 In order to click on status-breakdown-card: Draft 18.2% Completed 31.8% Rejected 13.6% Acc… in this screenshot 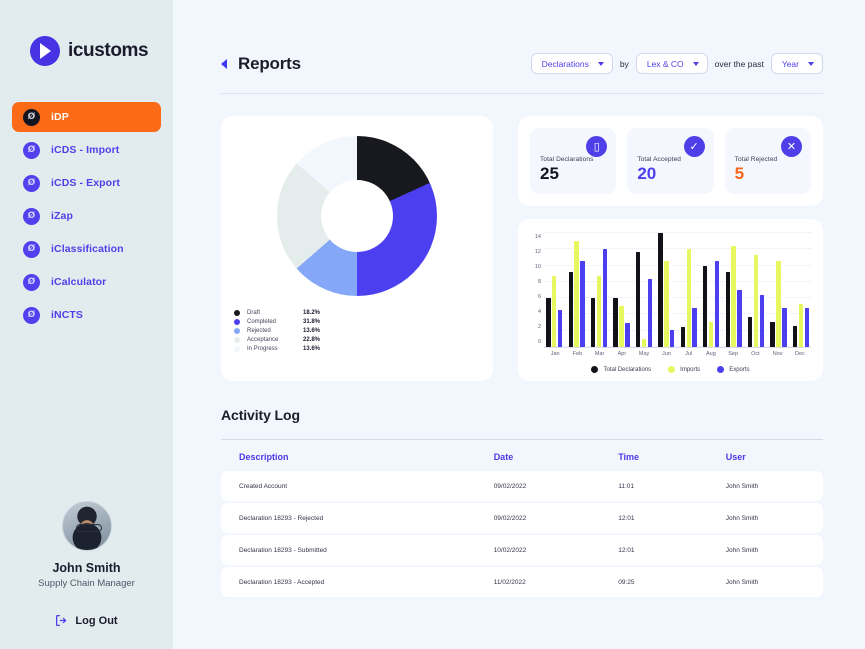, I will do `click(357, 248)`.